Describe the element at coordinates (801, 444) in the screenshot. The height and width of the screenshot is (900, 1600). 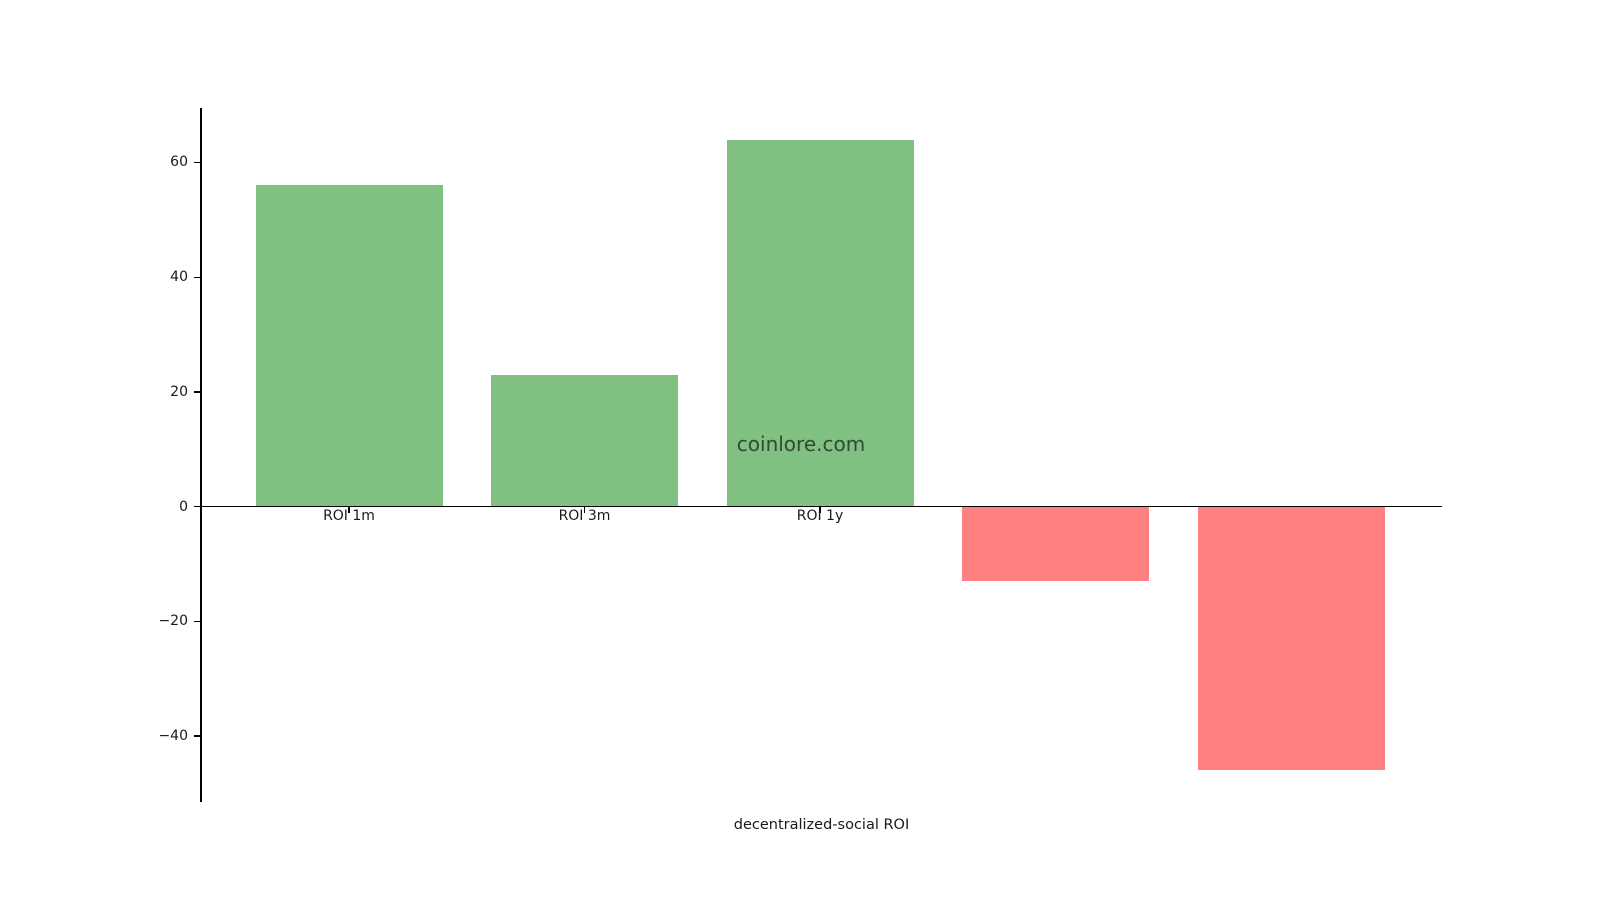
I see `watermark-text: coinlore.com` at that location.